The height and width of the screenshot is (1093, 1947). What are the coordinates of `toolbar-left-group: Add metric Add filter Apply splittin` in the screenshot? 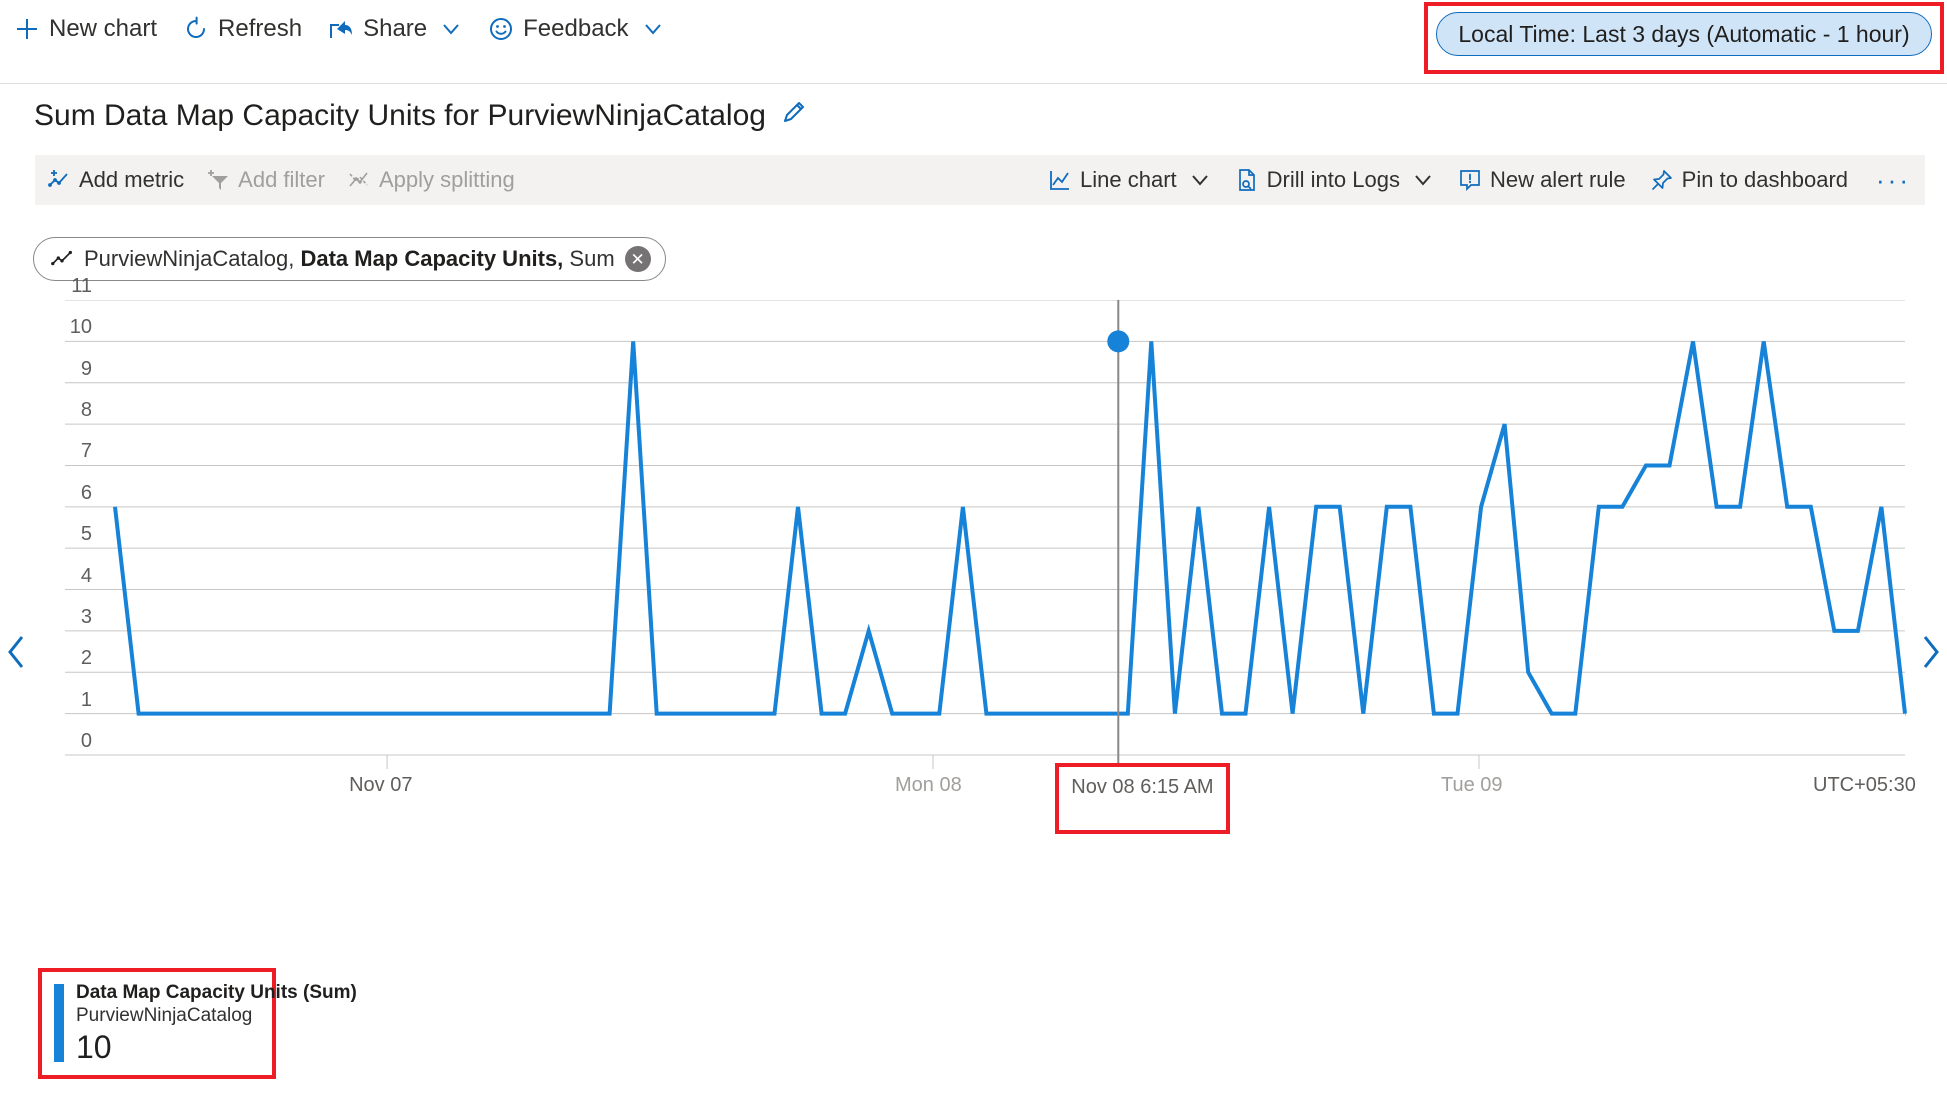 It's located at (281, 180).